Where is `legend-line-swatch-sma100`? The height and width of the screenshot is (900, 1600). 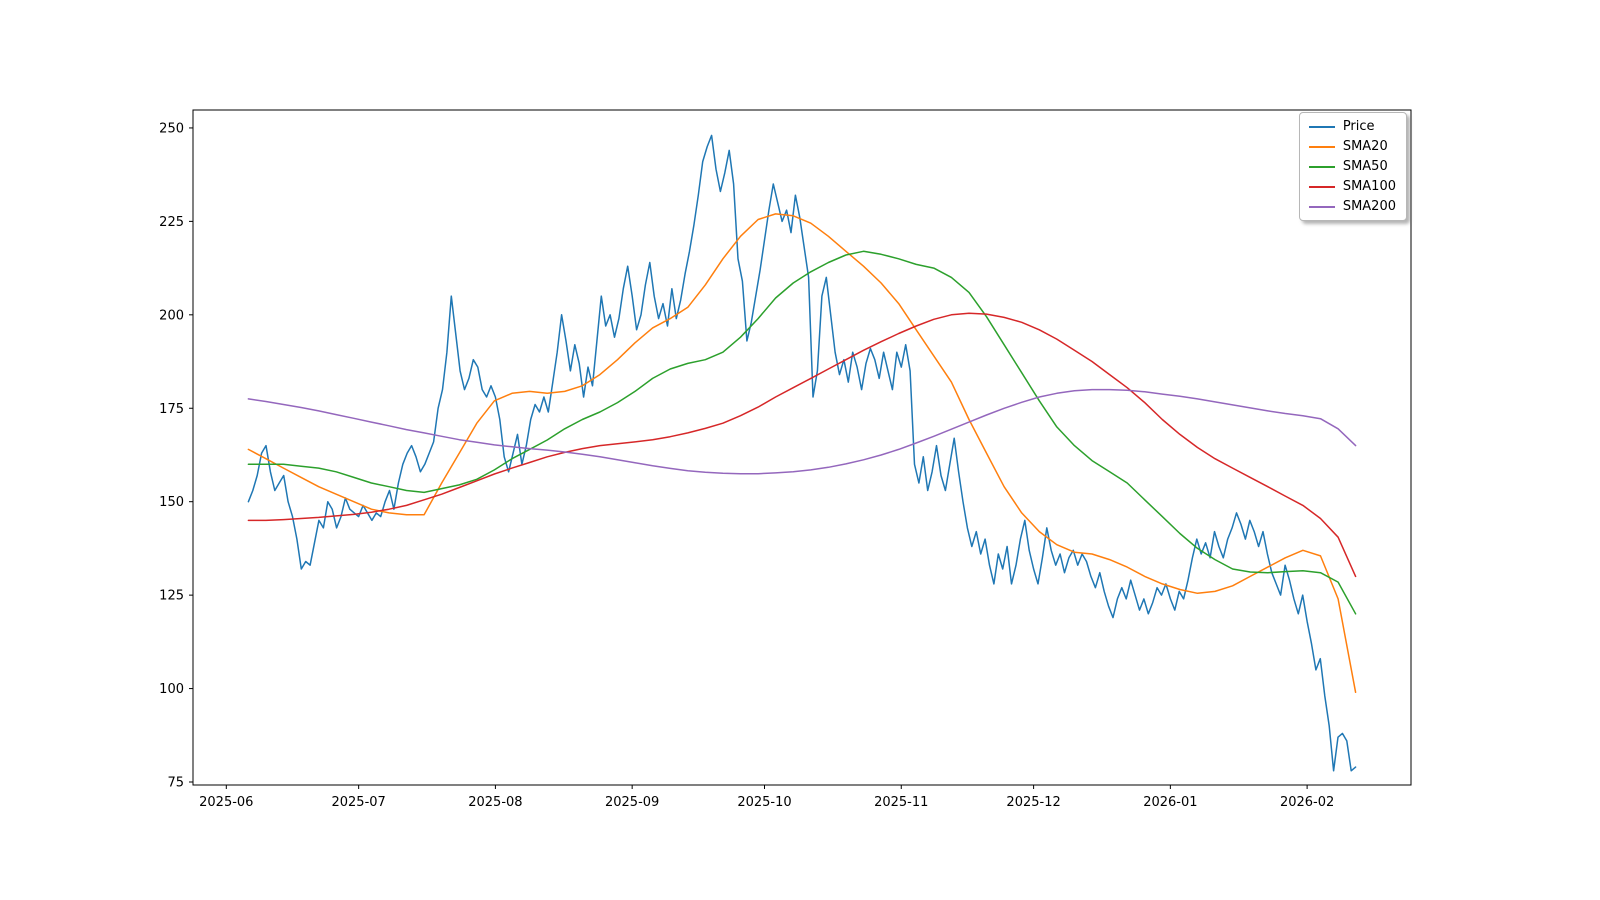 legend-line-swatch-sma100 is located at coordinates (1321, 186).